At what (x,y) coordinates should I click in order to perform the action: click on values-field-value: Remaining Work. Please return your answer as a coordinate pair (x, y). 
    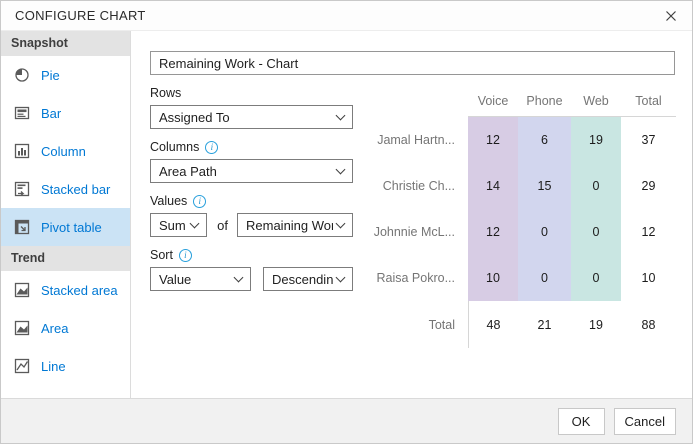
    Looking at the image, I should click on (289, 225).